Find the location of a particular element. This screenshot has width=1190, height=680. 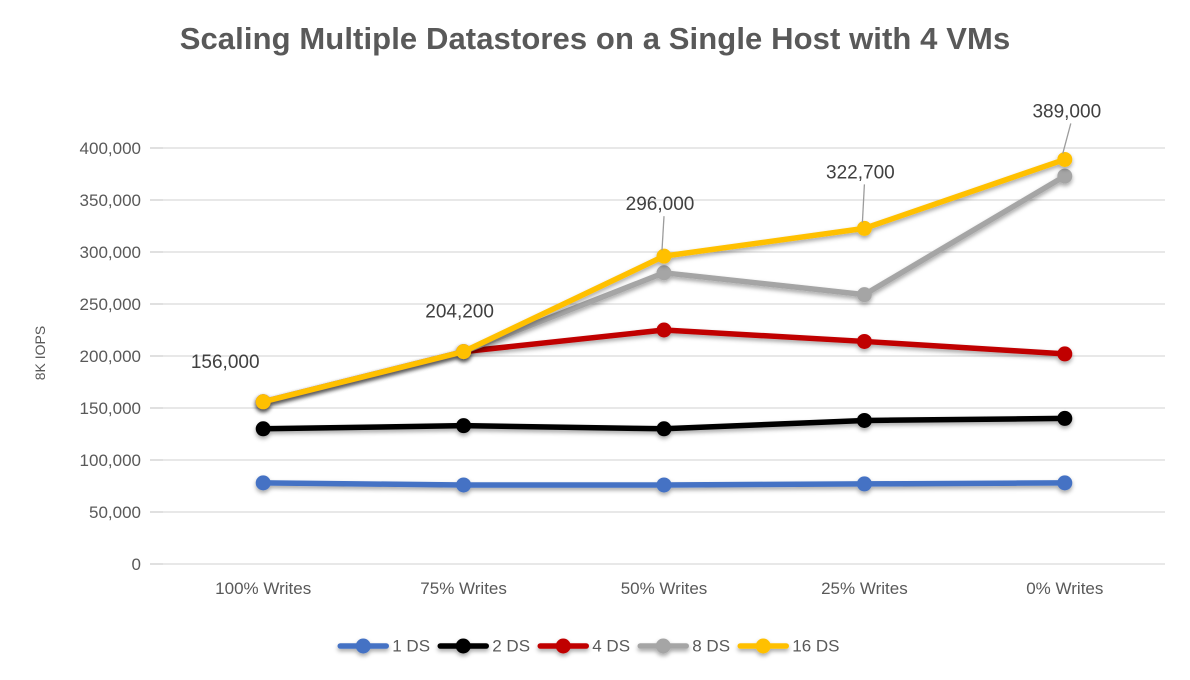

legend-item-1-ds is located at coordinates (363, 646).